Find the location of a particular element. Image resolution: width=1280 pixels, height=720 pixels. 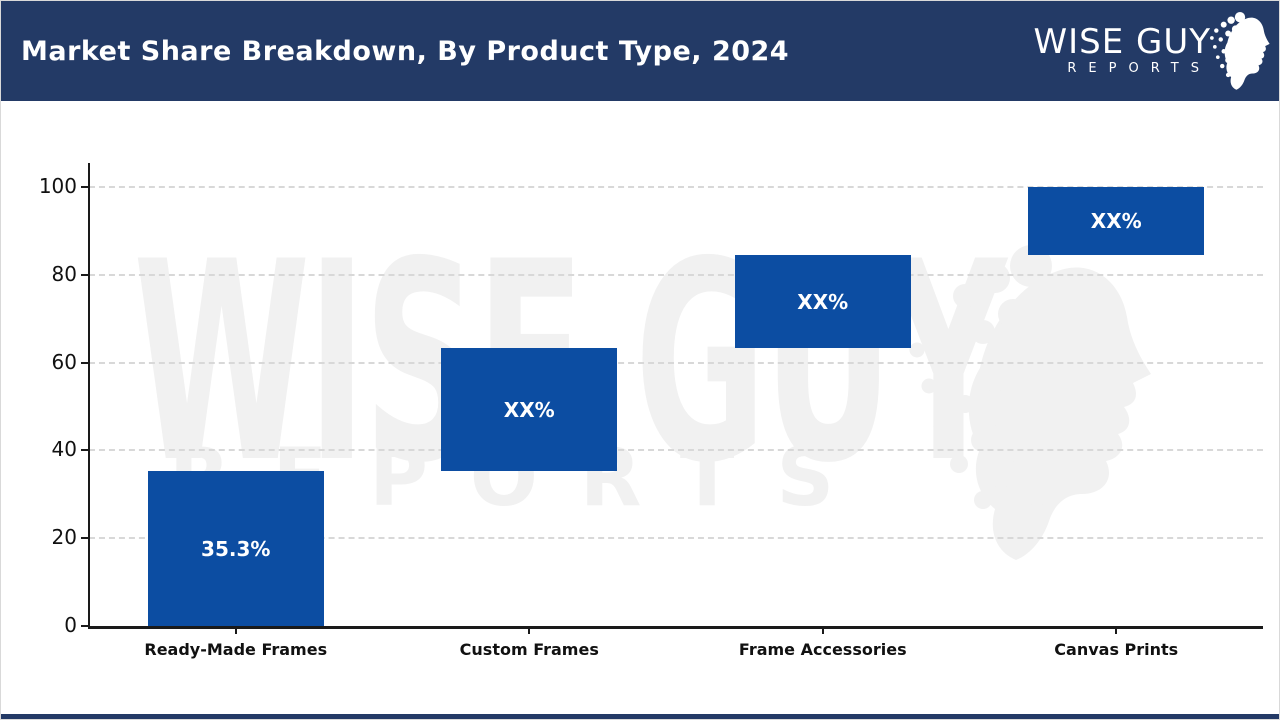

logo-wordmark: WISE GUY is located at coordinates (1122, 42).